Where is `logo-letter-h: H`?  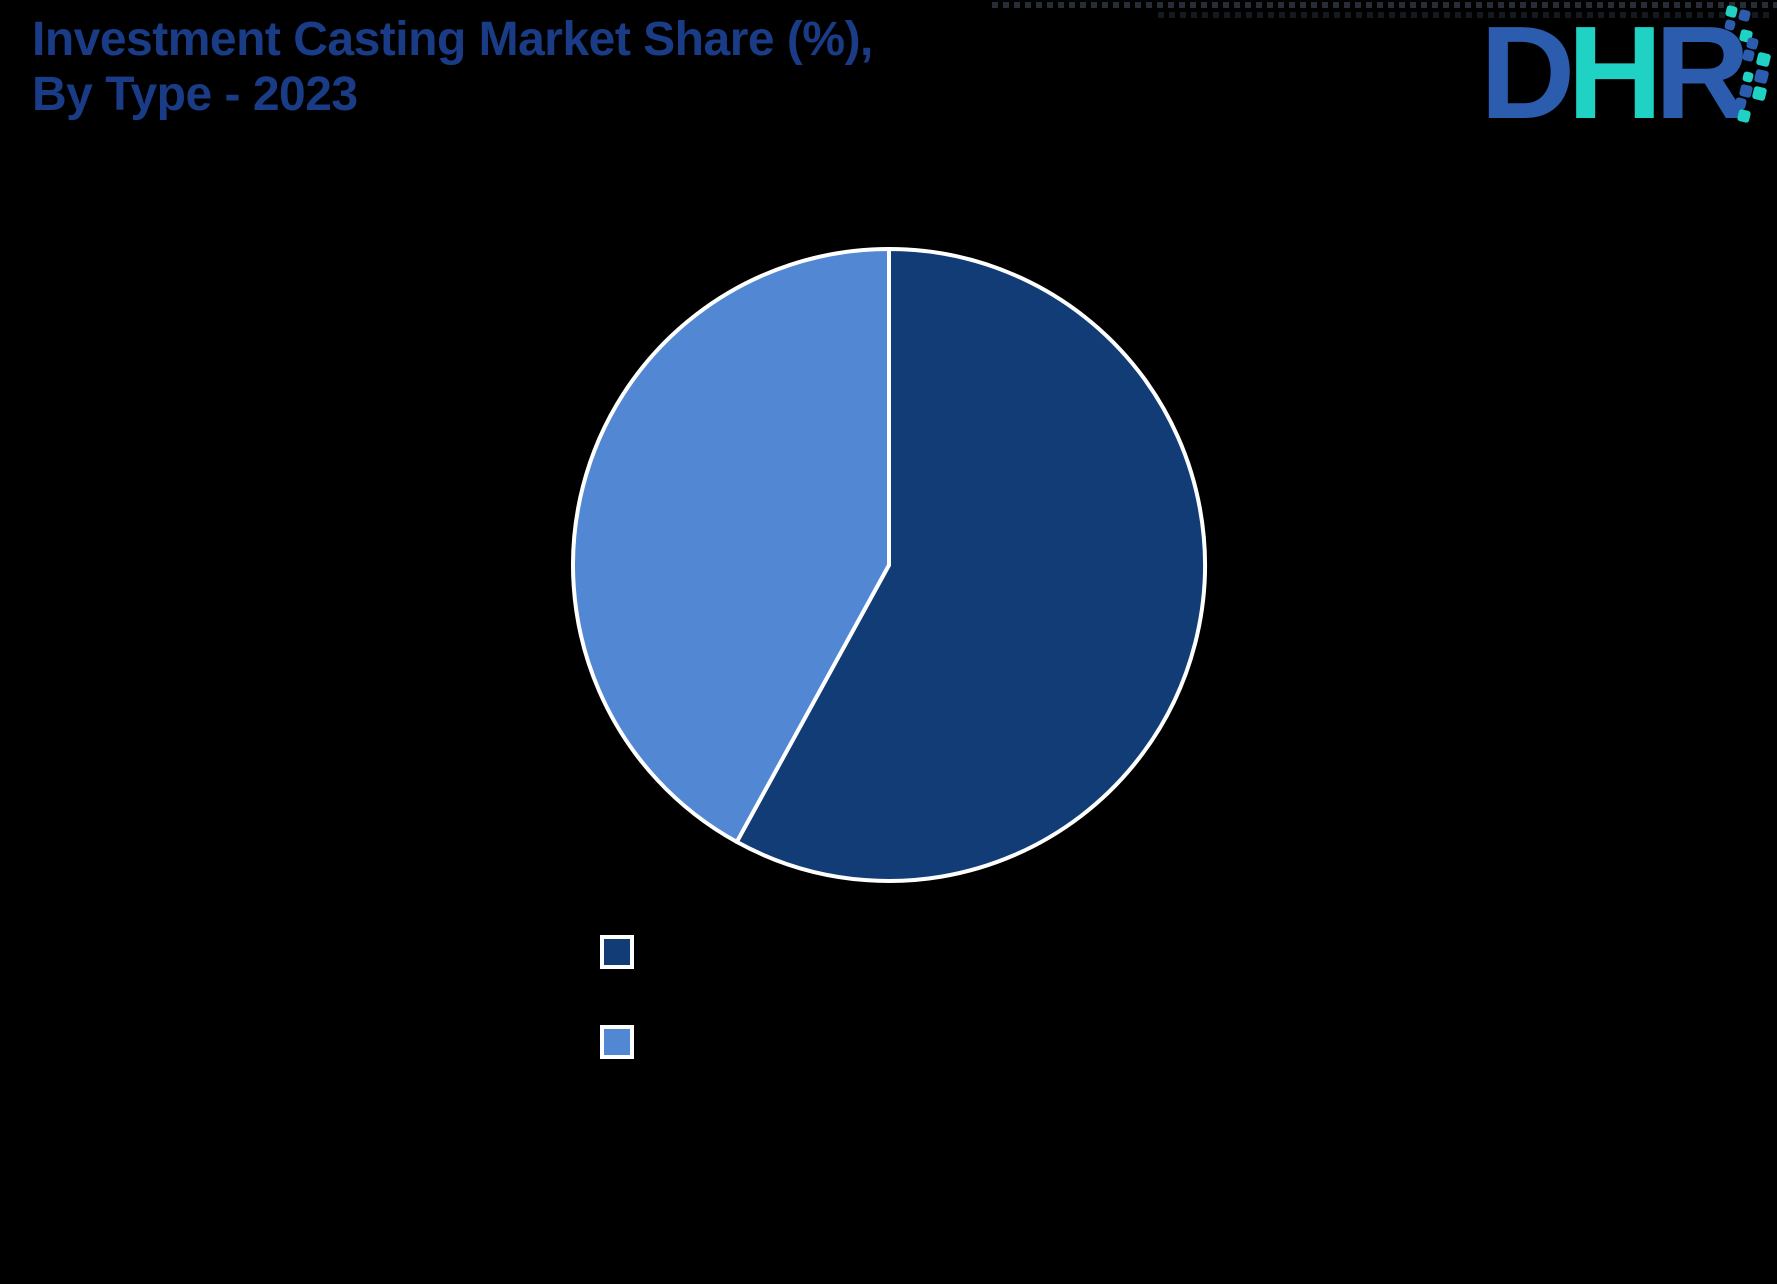 logo-letter-h: H is located at coordinates (1614, 73).